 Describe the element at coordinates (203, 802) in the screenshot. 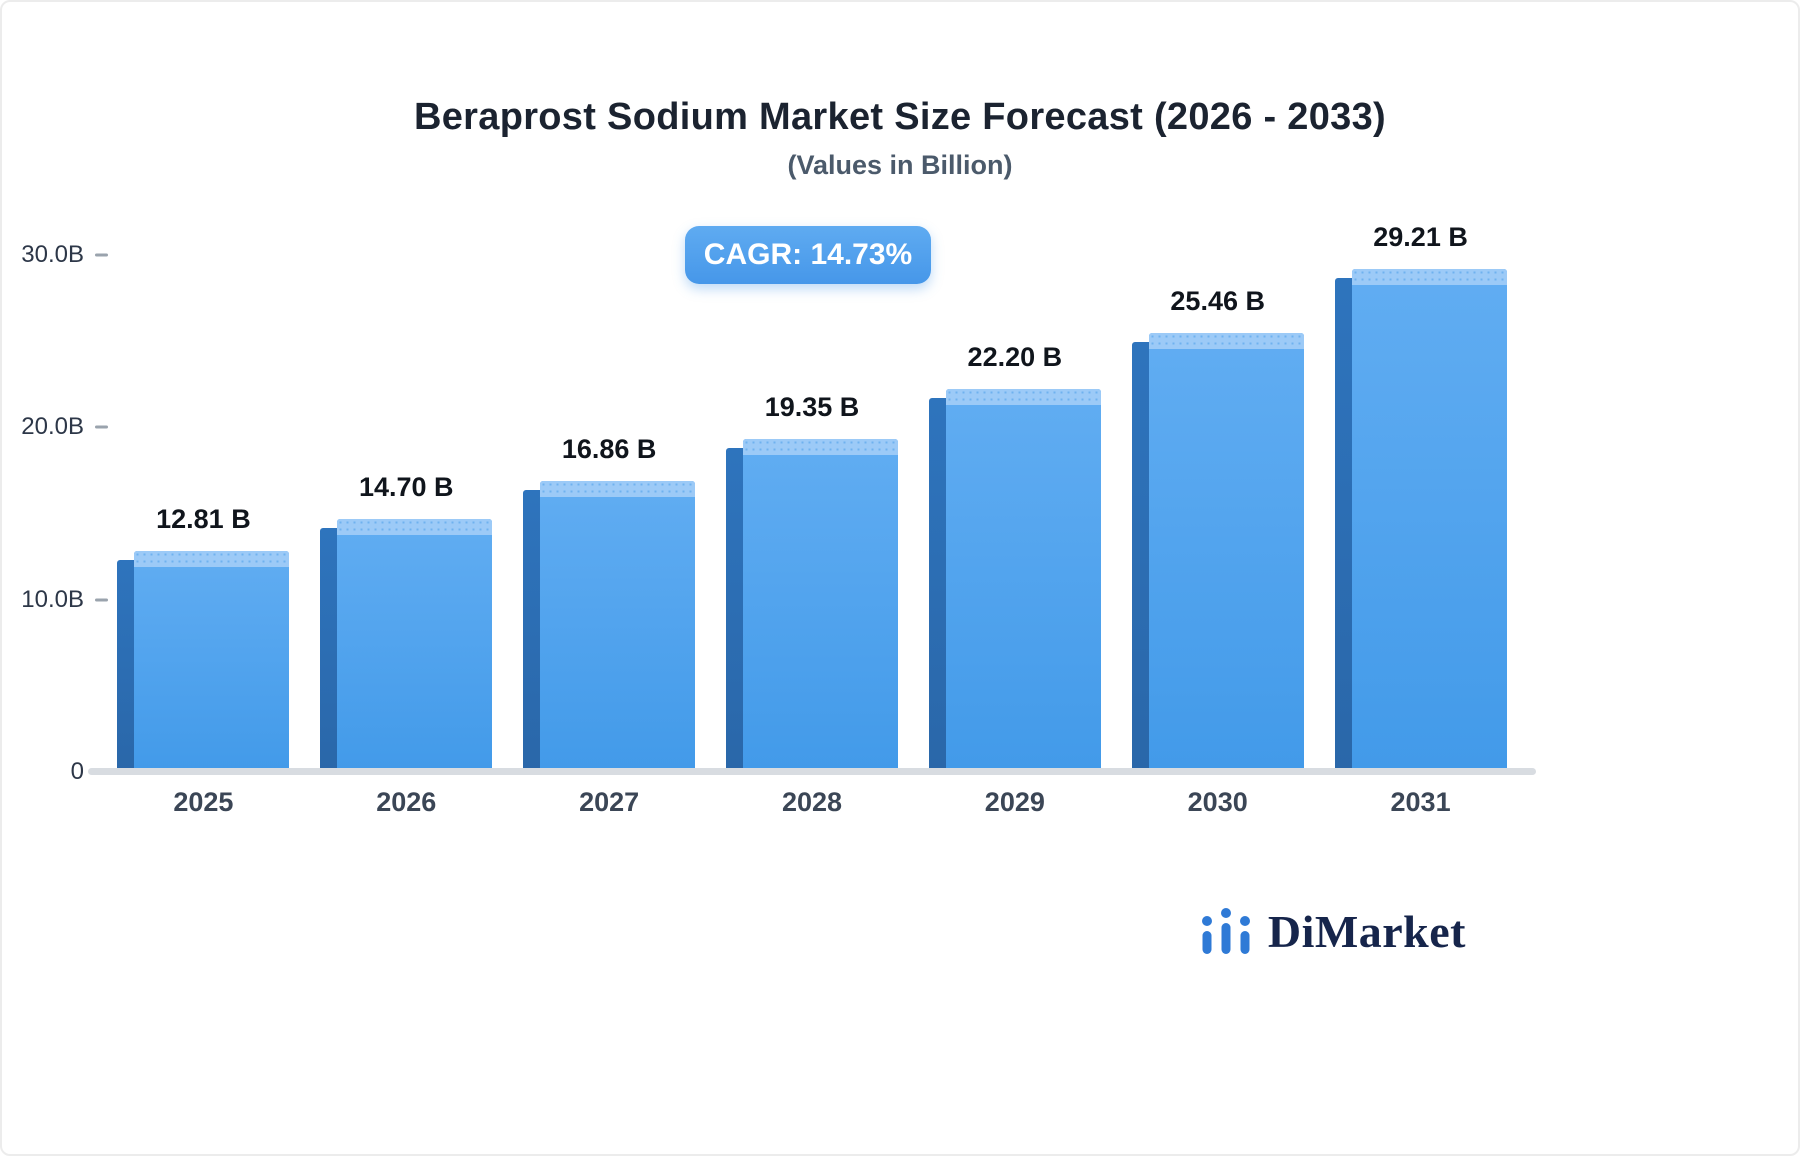

I see `x-axis-label: 2025` at that location.